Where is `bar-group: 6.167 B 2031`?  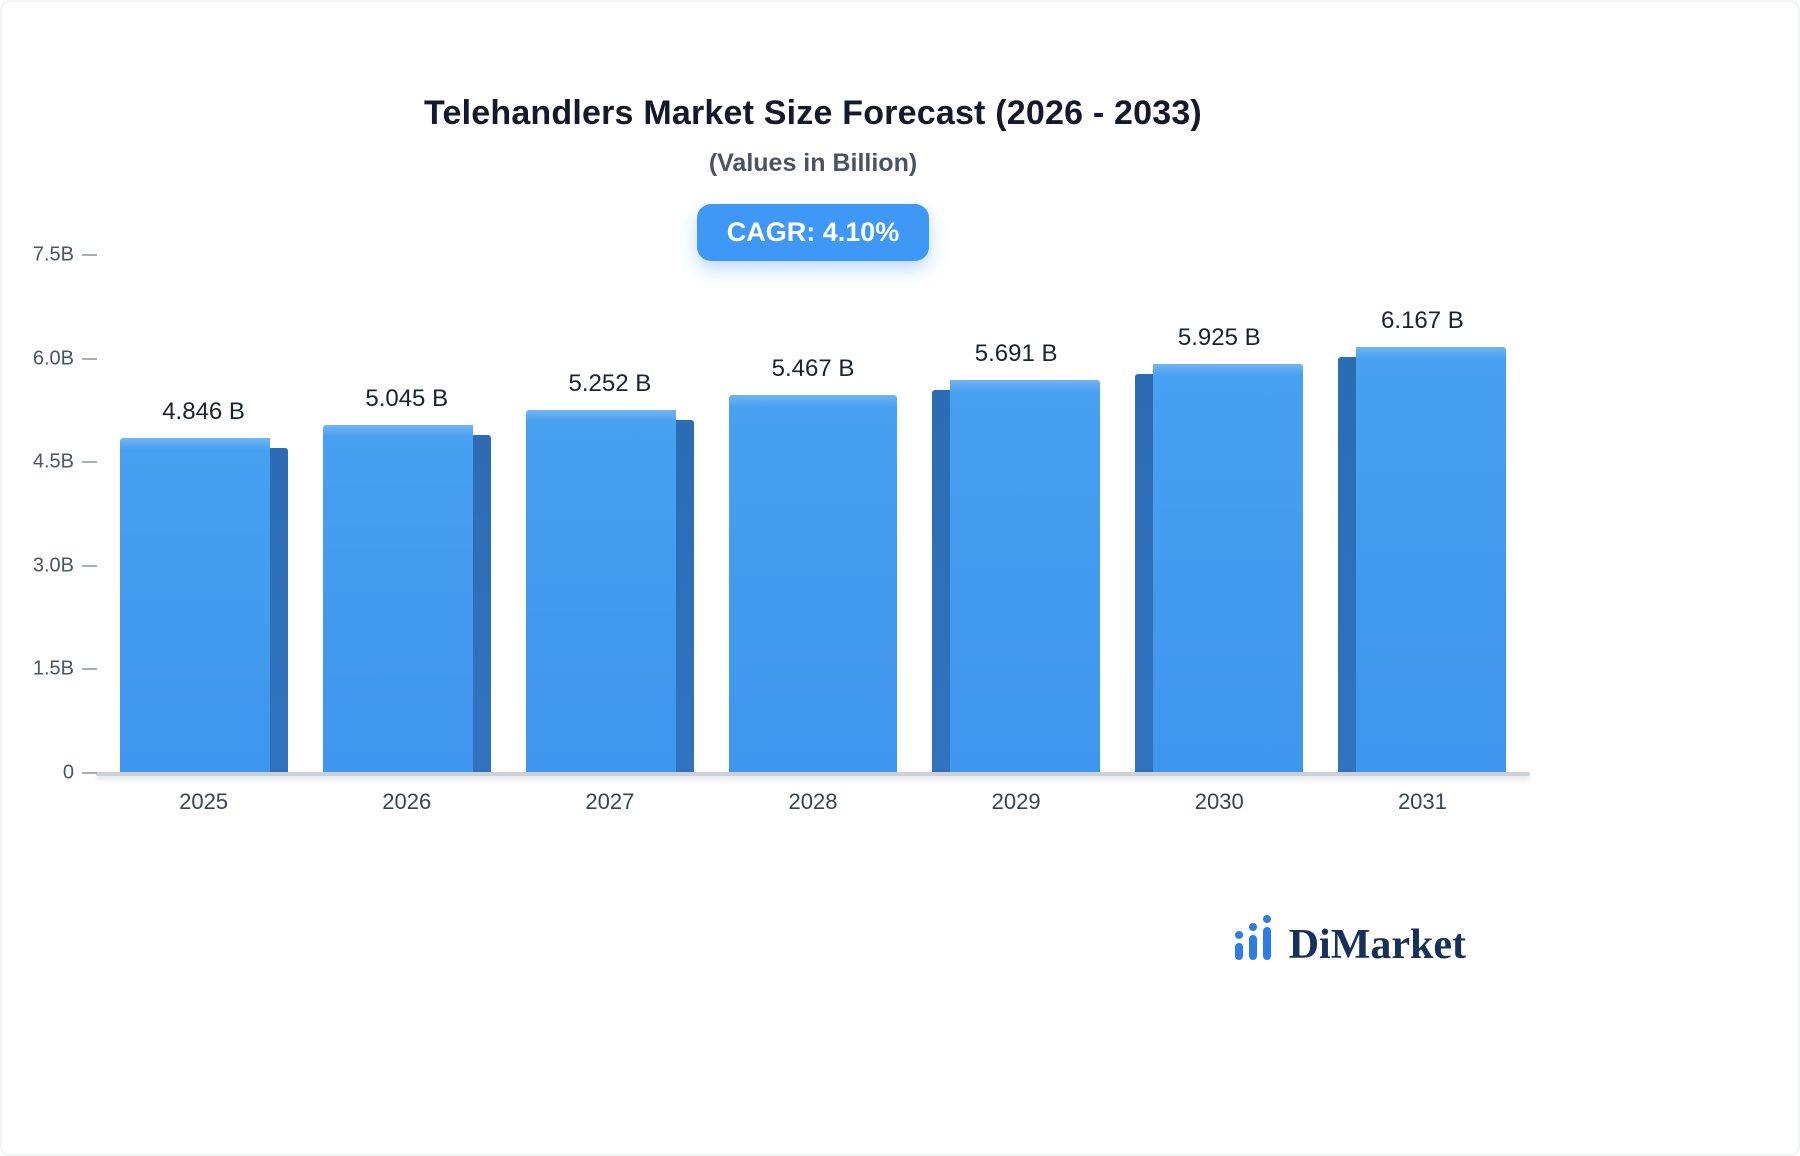 bar-group: 6.167 B 2031 is located at coordinates (1422, 534).